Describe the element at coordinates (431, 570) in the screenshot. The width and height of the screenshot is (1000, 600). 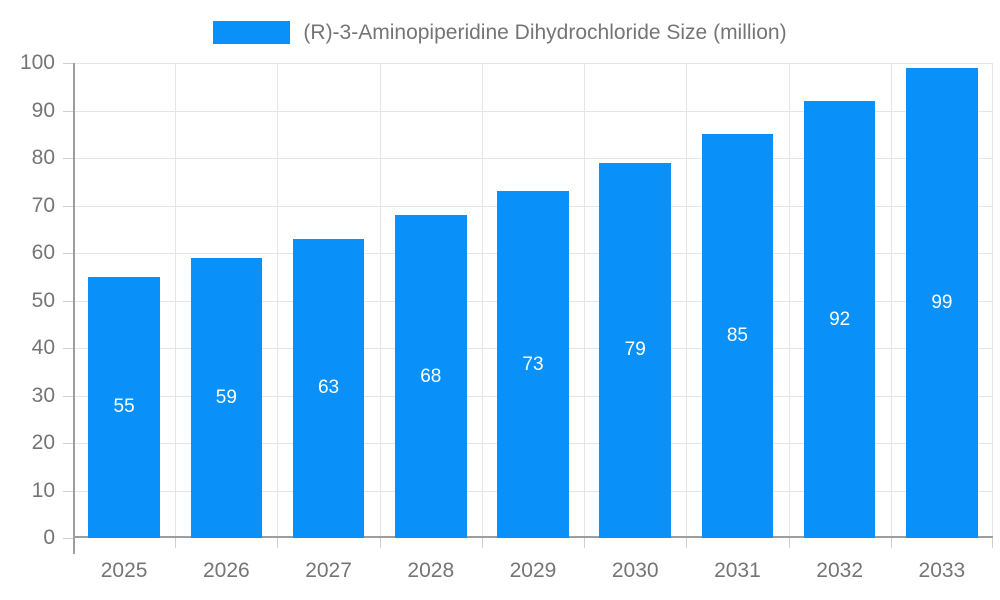
I see `x-tick-label: 2028` at that location.